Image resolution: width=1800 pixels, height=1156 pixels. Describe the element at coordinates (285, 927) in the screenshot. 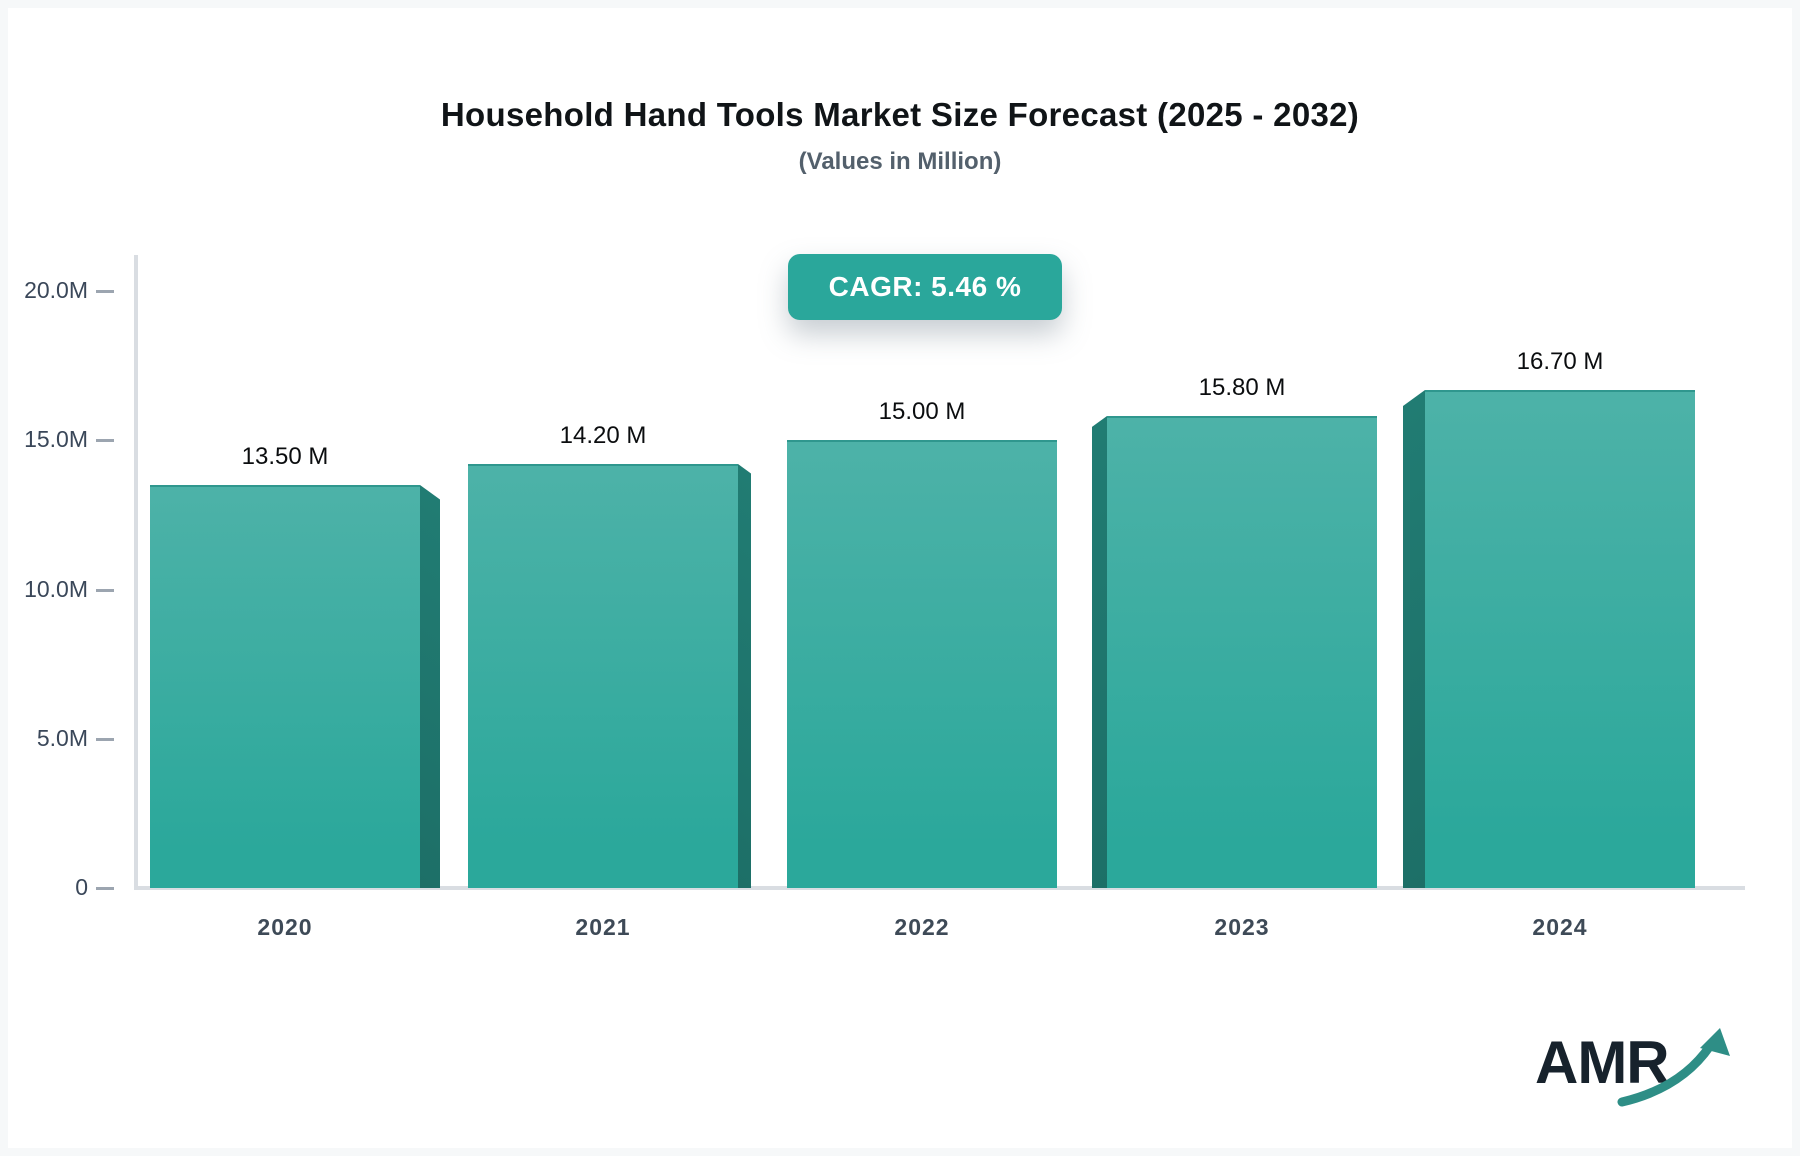

I see `x-axis-label: 2020` at that location.